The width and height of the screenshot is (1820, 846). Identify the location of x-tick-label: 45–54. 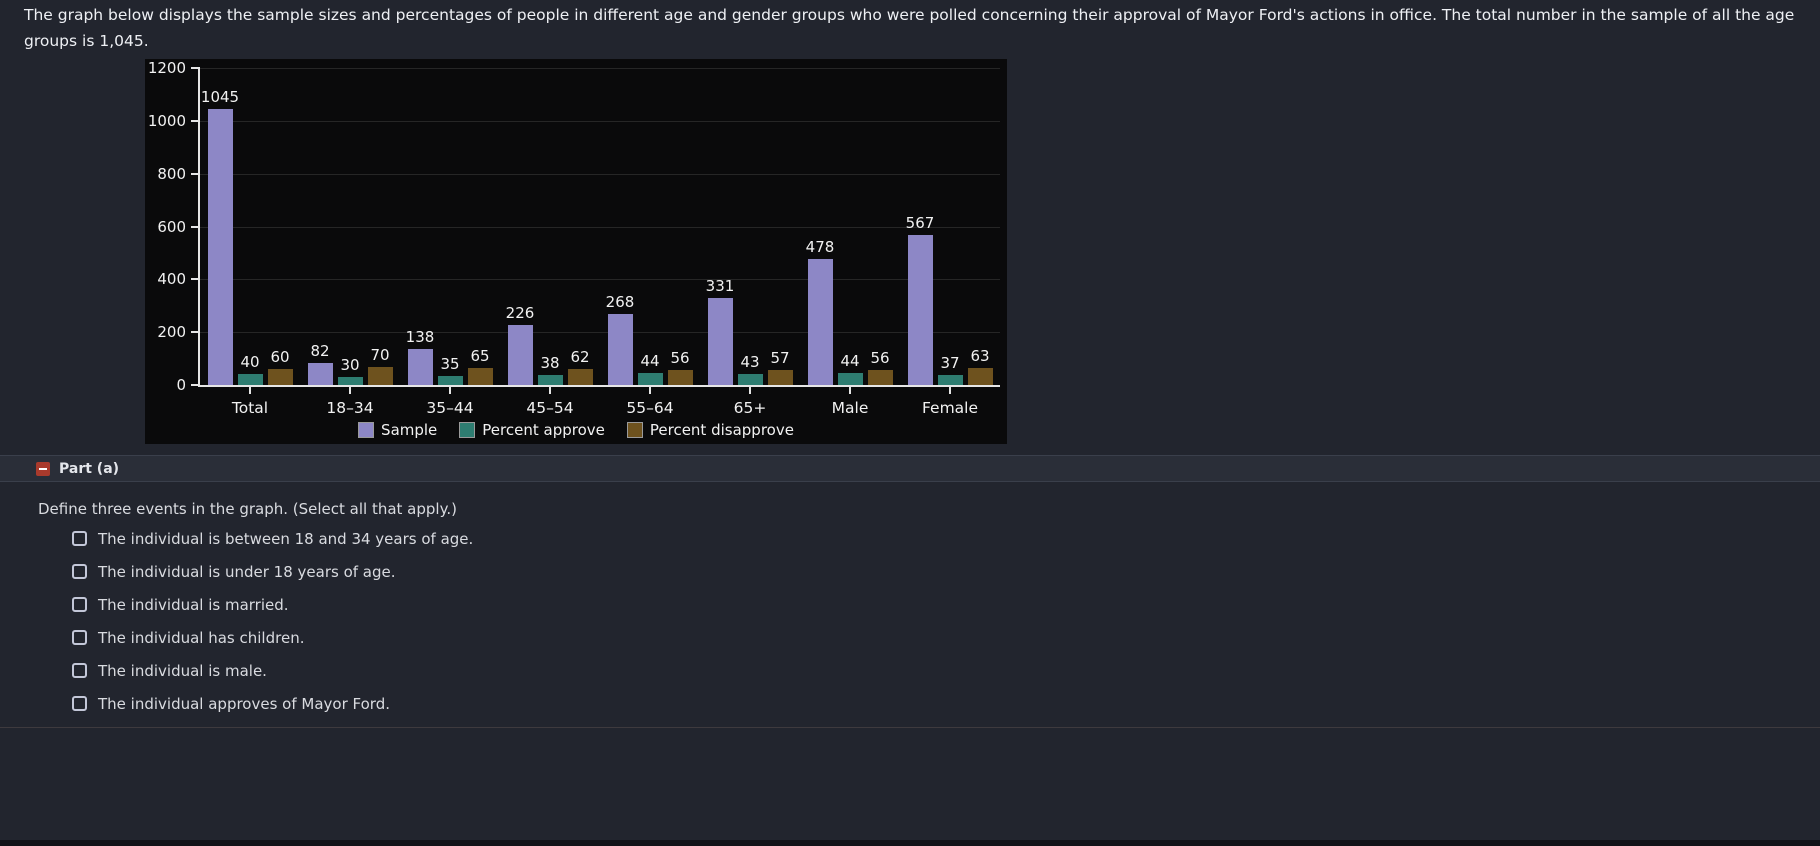
(550, 408).